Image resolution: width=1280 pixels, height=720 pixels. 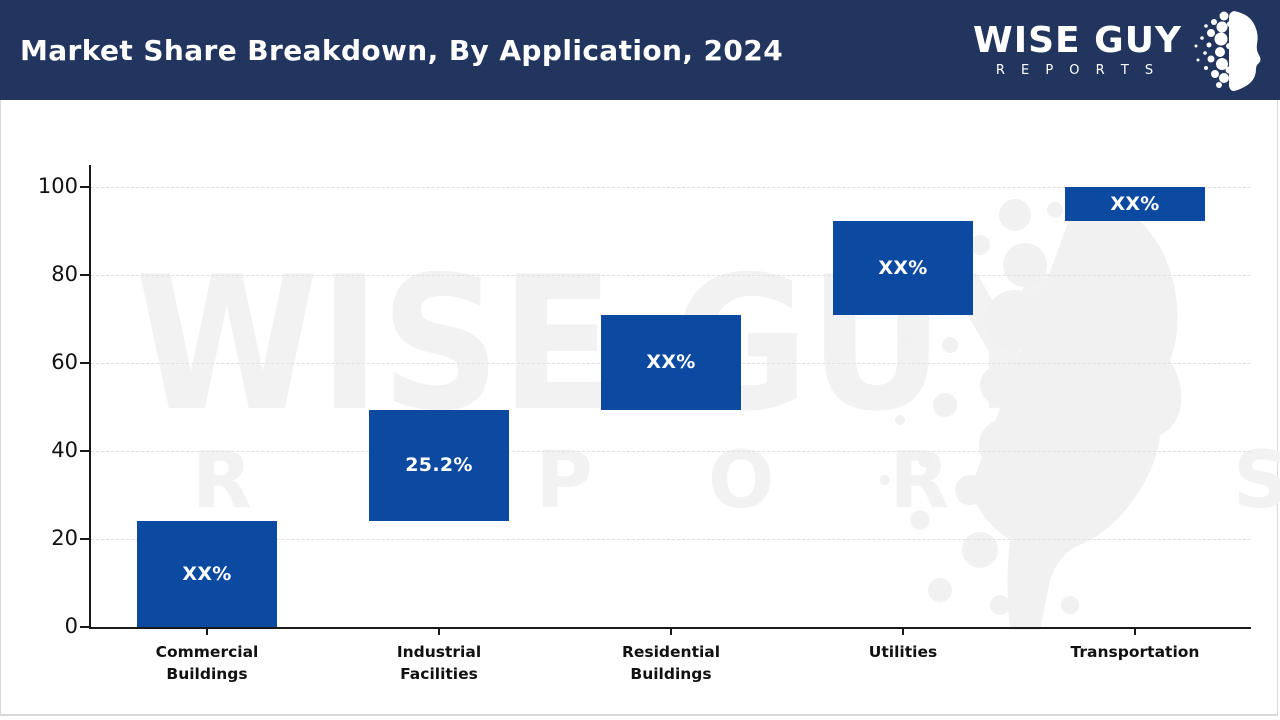 I want to click on watermark-face-dots, so click(x=1031, y=410).